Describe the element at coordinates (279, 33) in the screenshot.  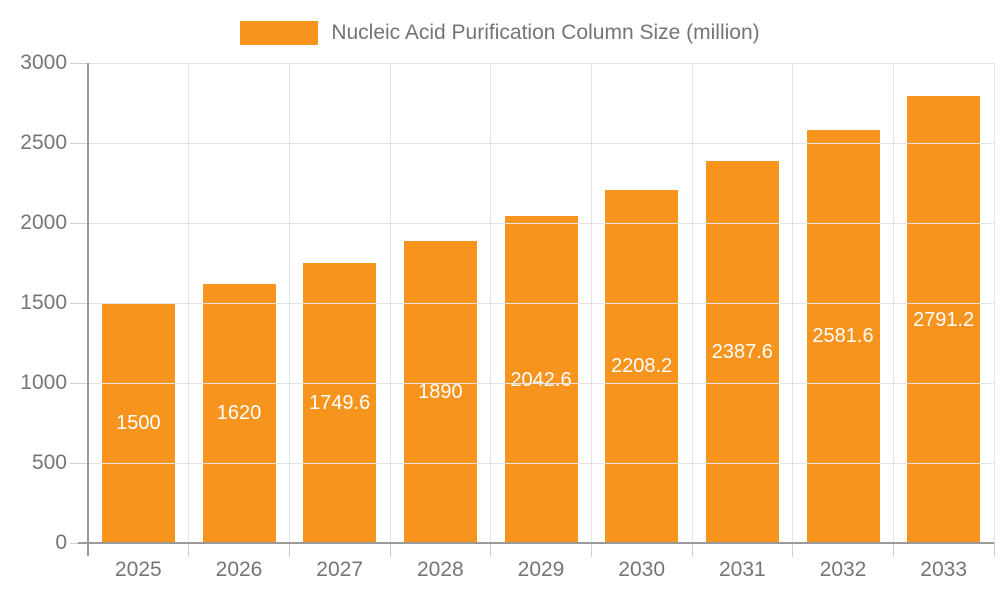
I see `legend-swatch` at that location.